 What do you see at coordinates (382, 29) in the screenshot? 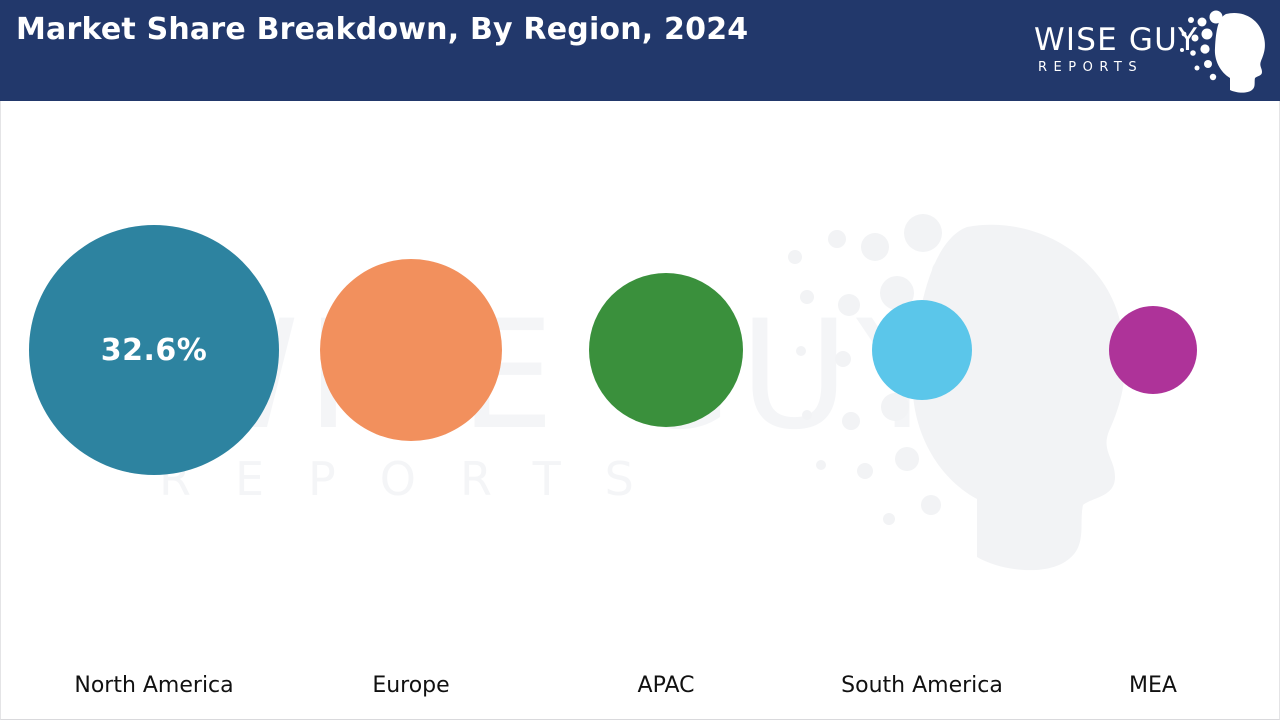
I see `page-title: Market Share Breakdown, By Region, 2024` at bounding box center [382, 29].